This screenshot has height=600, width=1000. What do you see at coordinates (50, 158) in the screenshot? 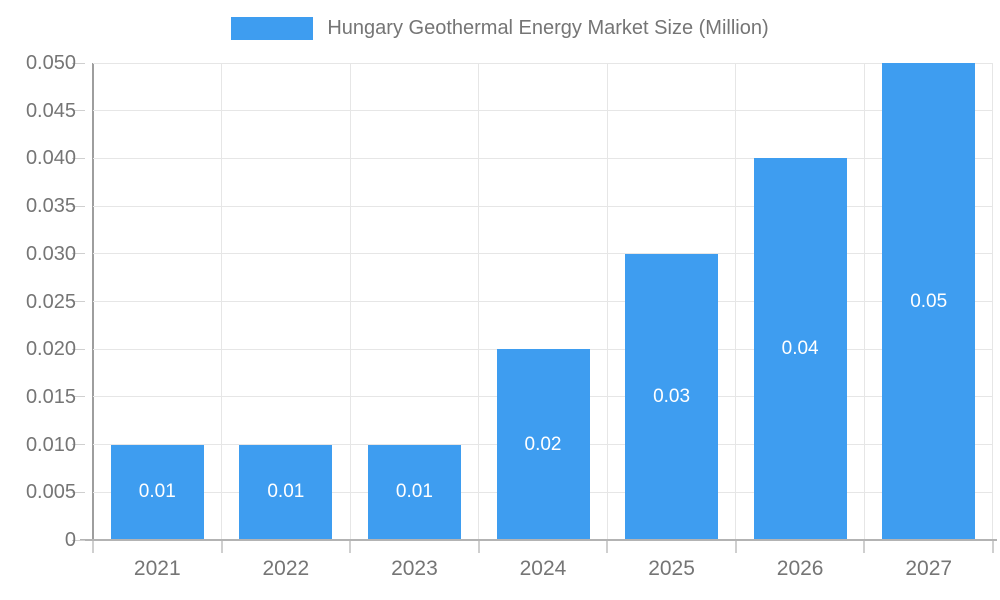
I see `y-axis-tick-label: 0.040` at bounding box center [50, 158].